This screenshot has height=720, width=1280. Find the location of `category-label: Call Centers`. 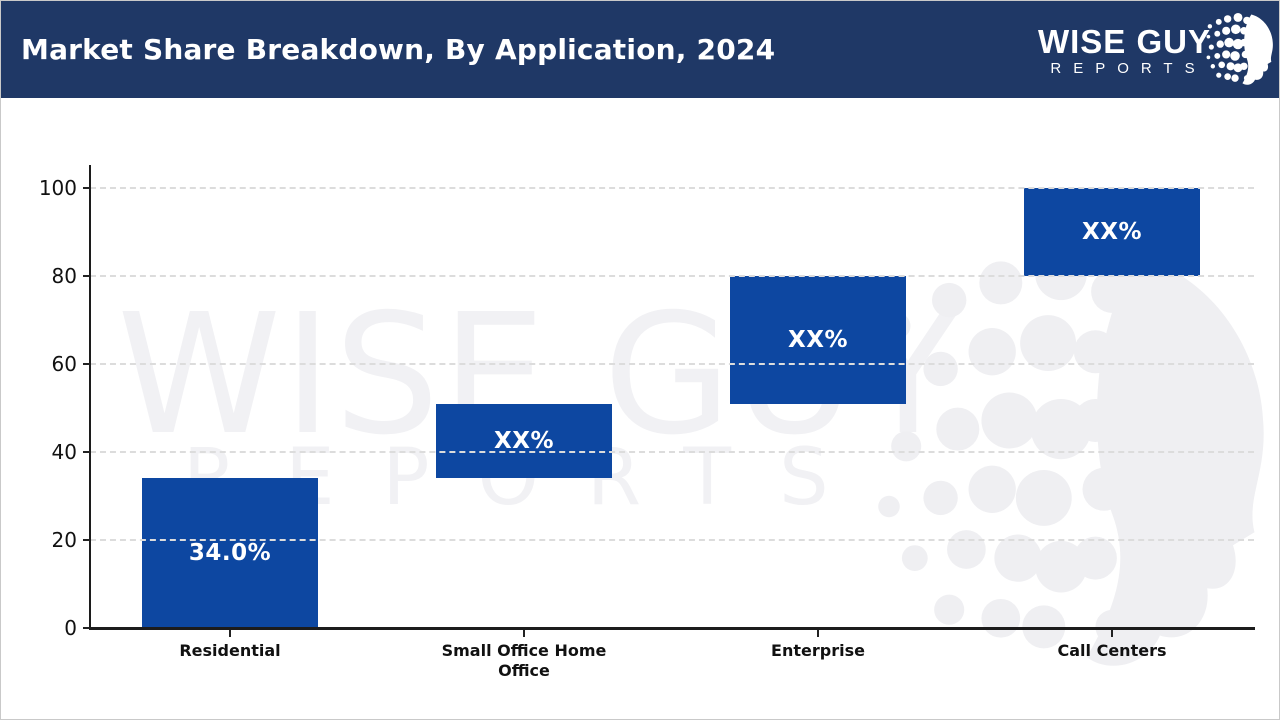

category-label: Call Centers is located at coordinates (1112, 650).